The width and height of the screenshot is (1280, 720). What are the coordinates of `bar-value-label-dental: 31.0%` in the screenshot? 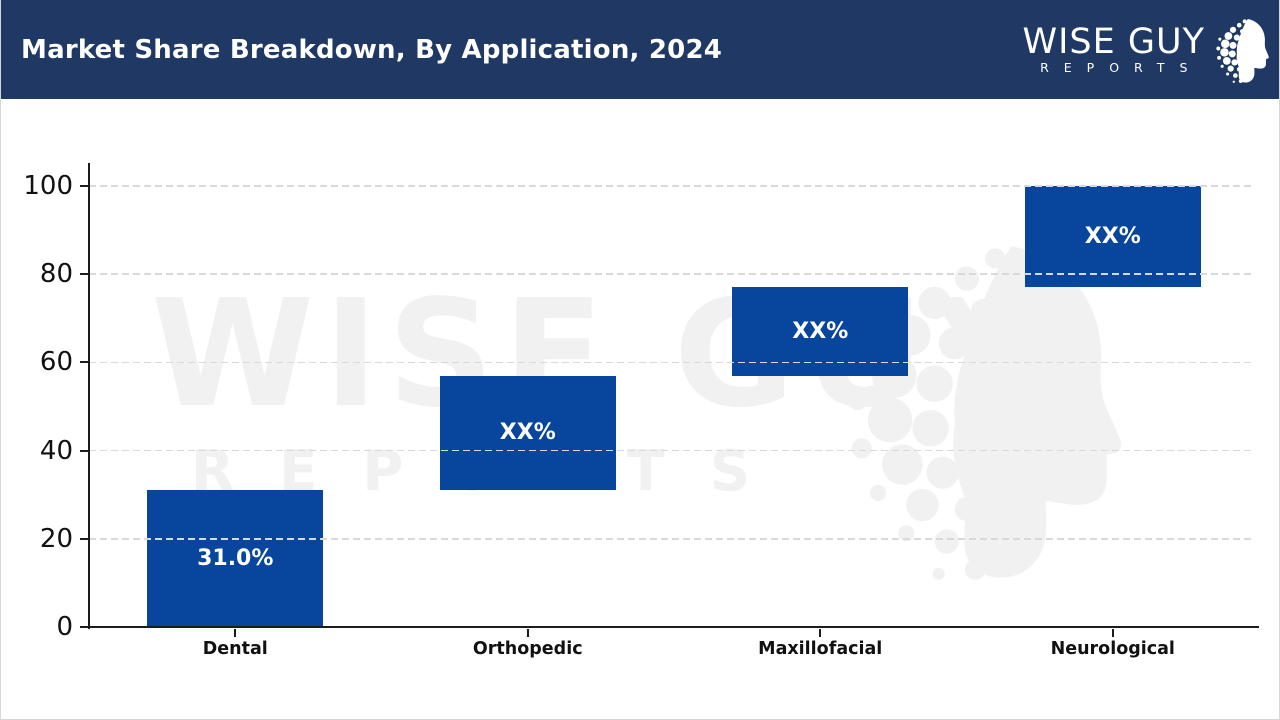 It's located at (235, 559).